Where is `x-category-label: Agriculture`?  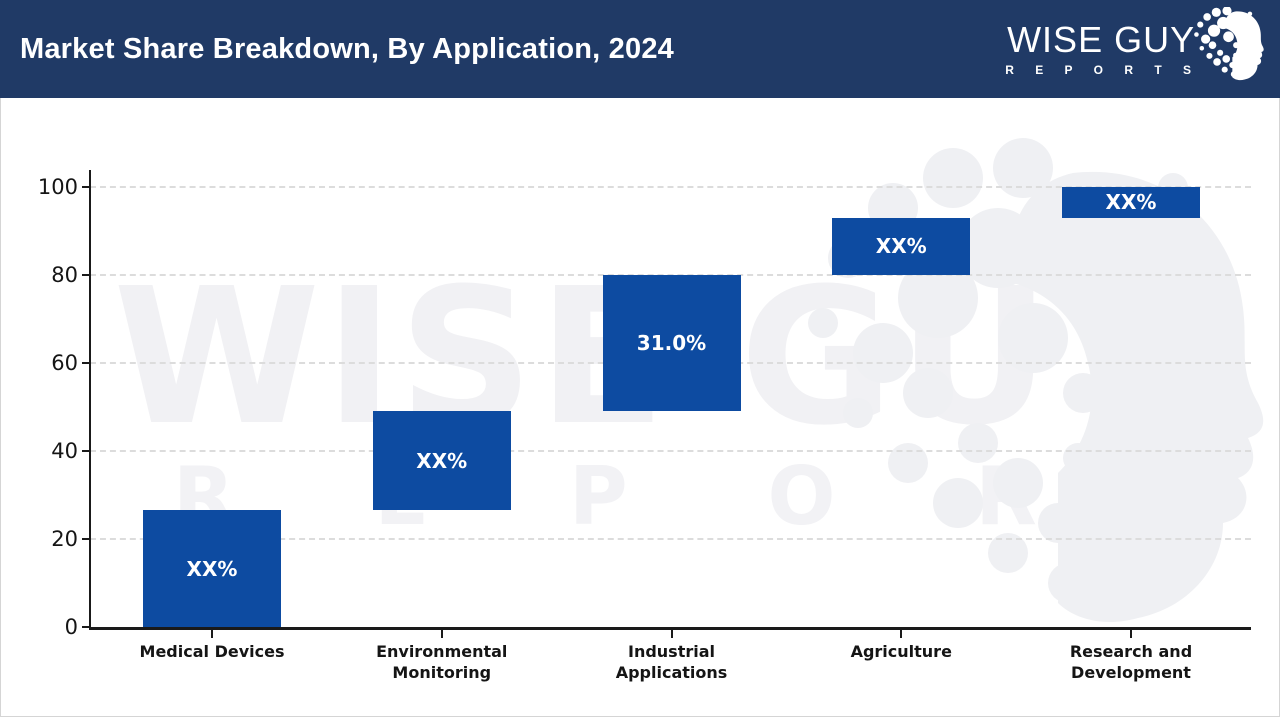
x-category-label: Agriculture is located at coordinates (901, 651).